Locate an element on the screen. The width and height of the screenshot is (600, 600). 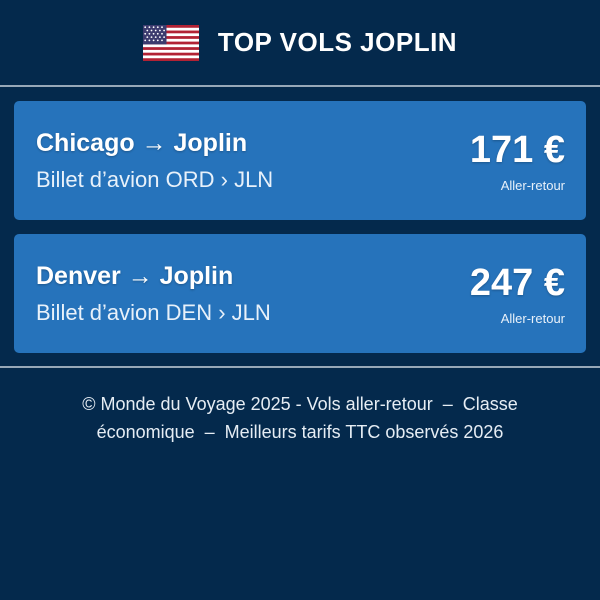
route-info: Denver → Joplin Billet d’avion DEN › JLN is located at coordinates (153, 294).